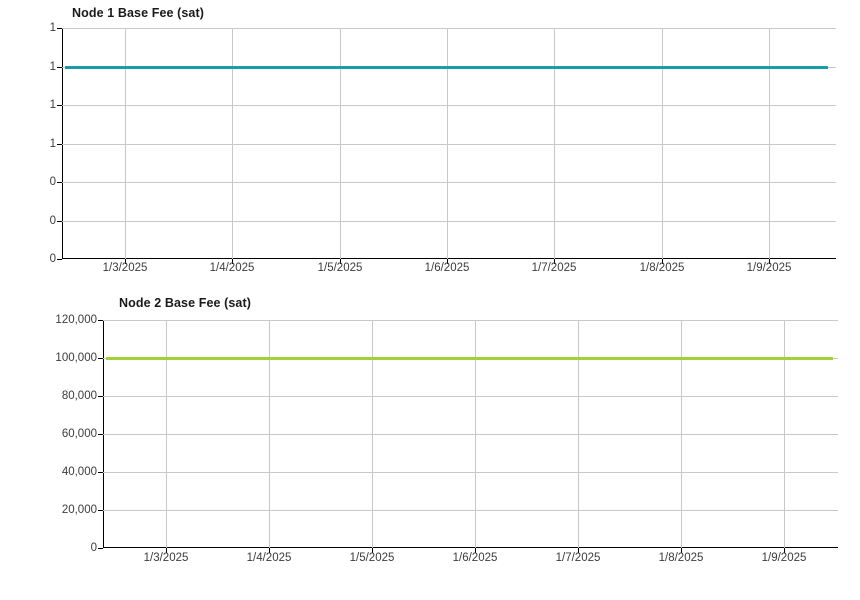 The width and height of the screenshot is (860, 600). I want to click on y-axis-label: 60,000, so click(79, 434).